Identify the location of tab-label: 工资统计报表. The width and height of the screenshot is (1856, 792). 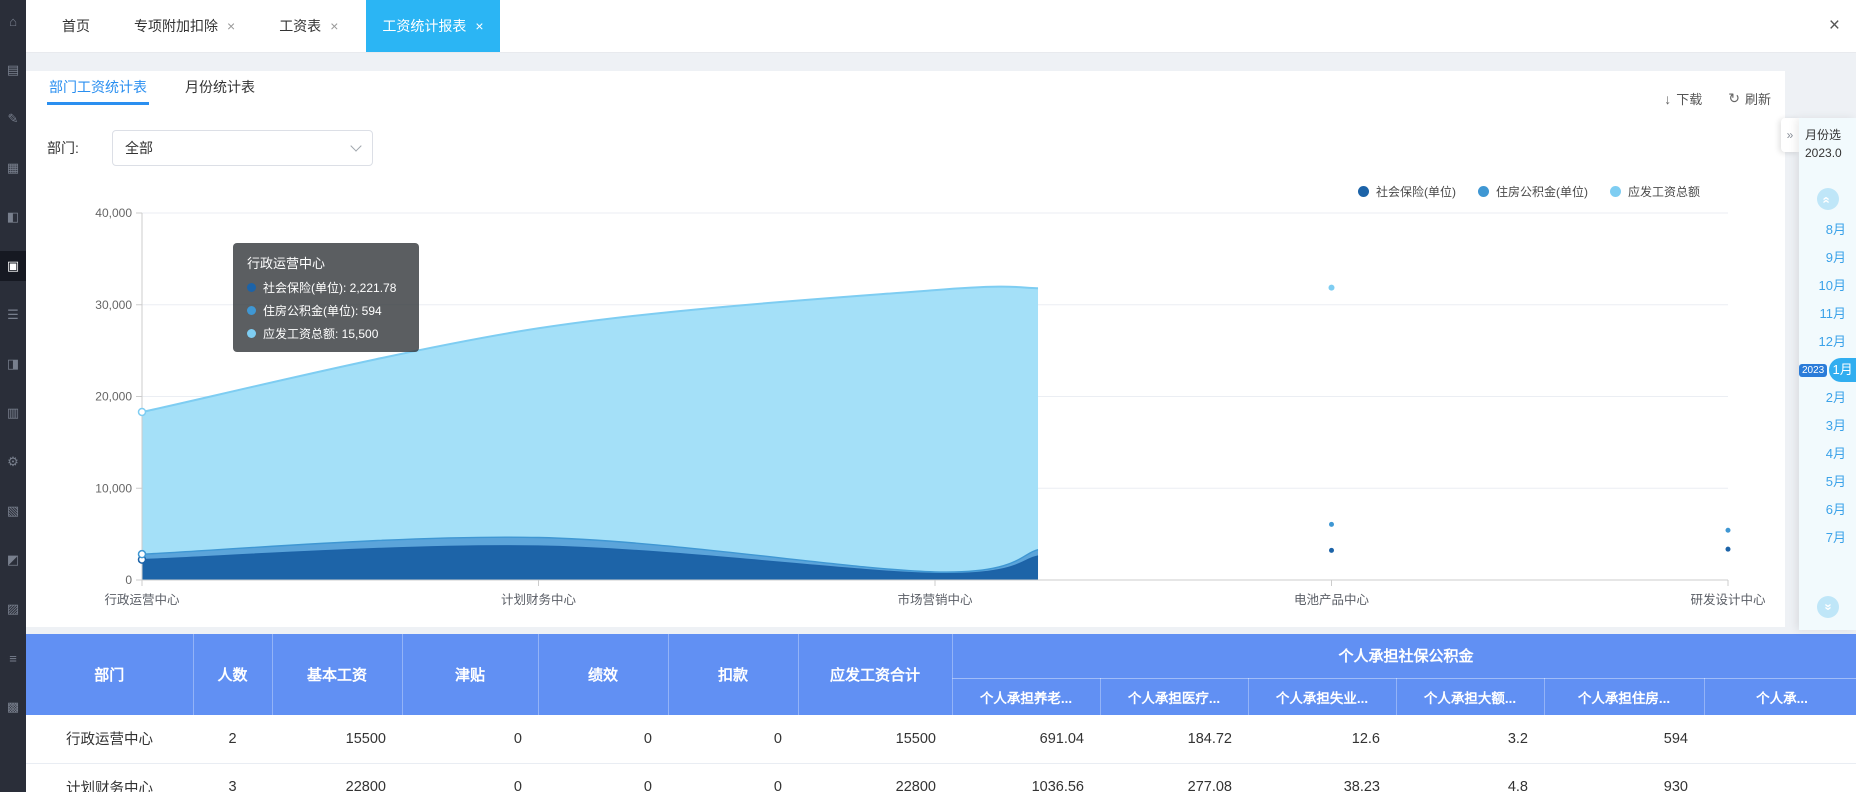
(424, 26).